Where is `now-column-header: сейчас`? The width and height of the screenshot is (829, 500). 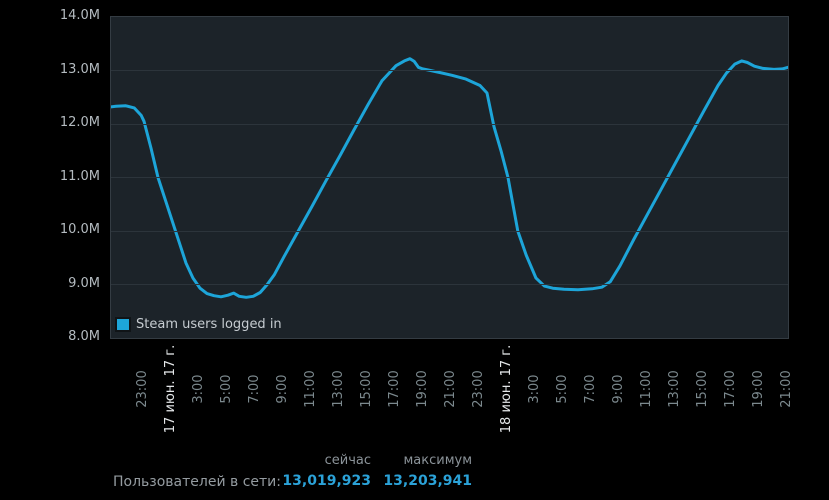
now-column-header: сейчас is located at coordinates (347, 460).